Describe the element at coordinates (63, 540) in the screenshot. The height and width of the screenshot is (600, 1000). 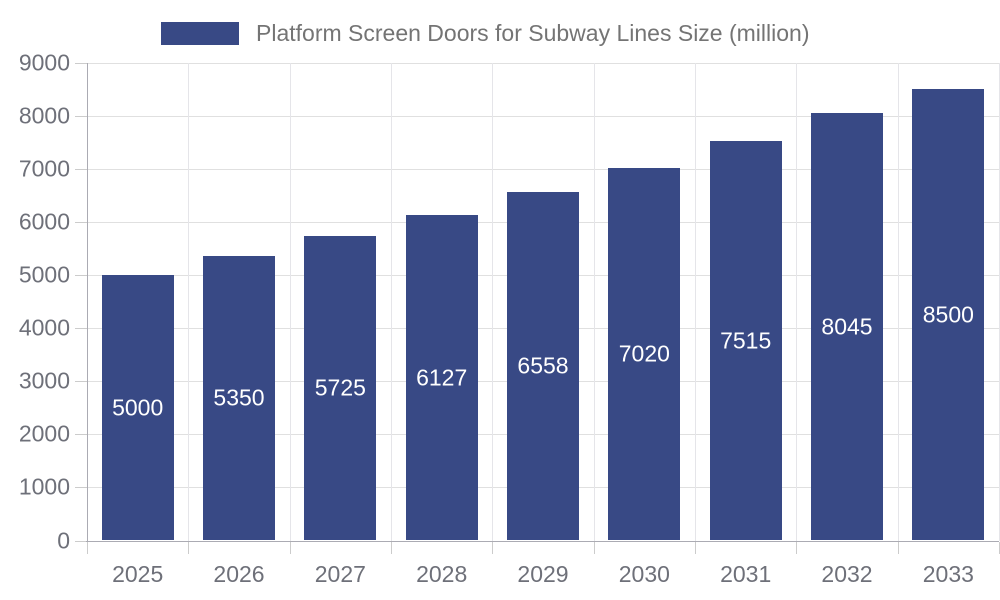
I see `y-tick-label: 0` at that location.